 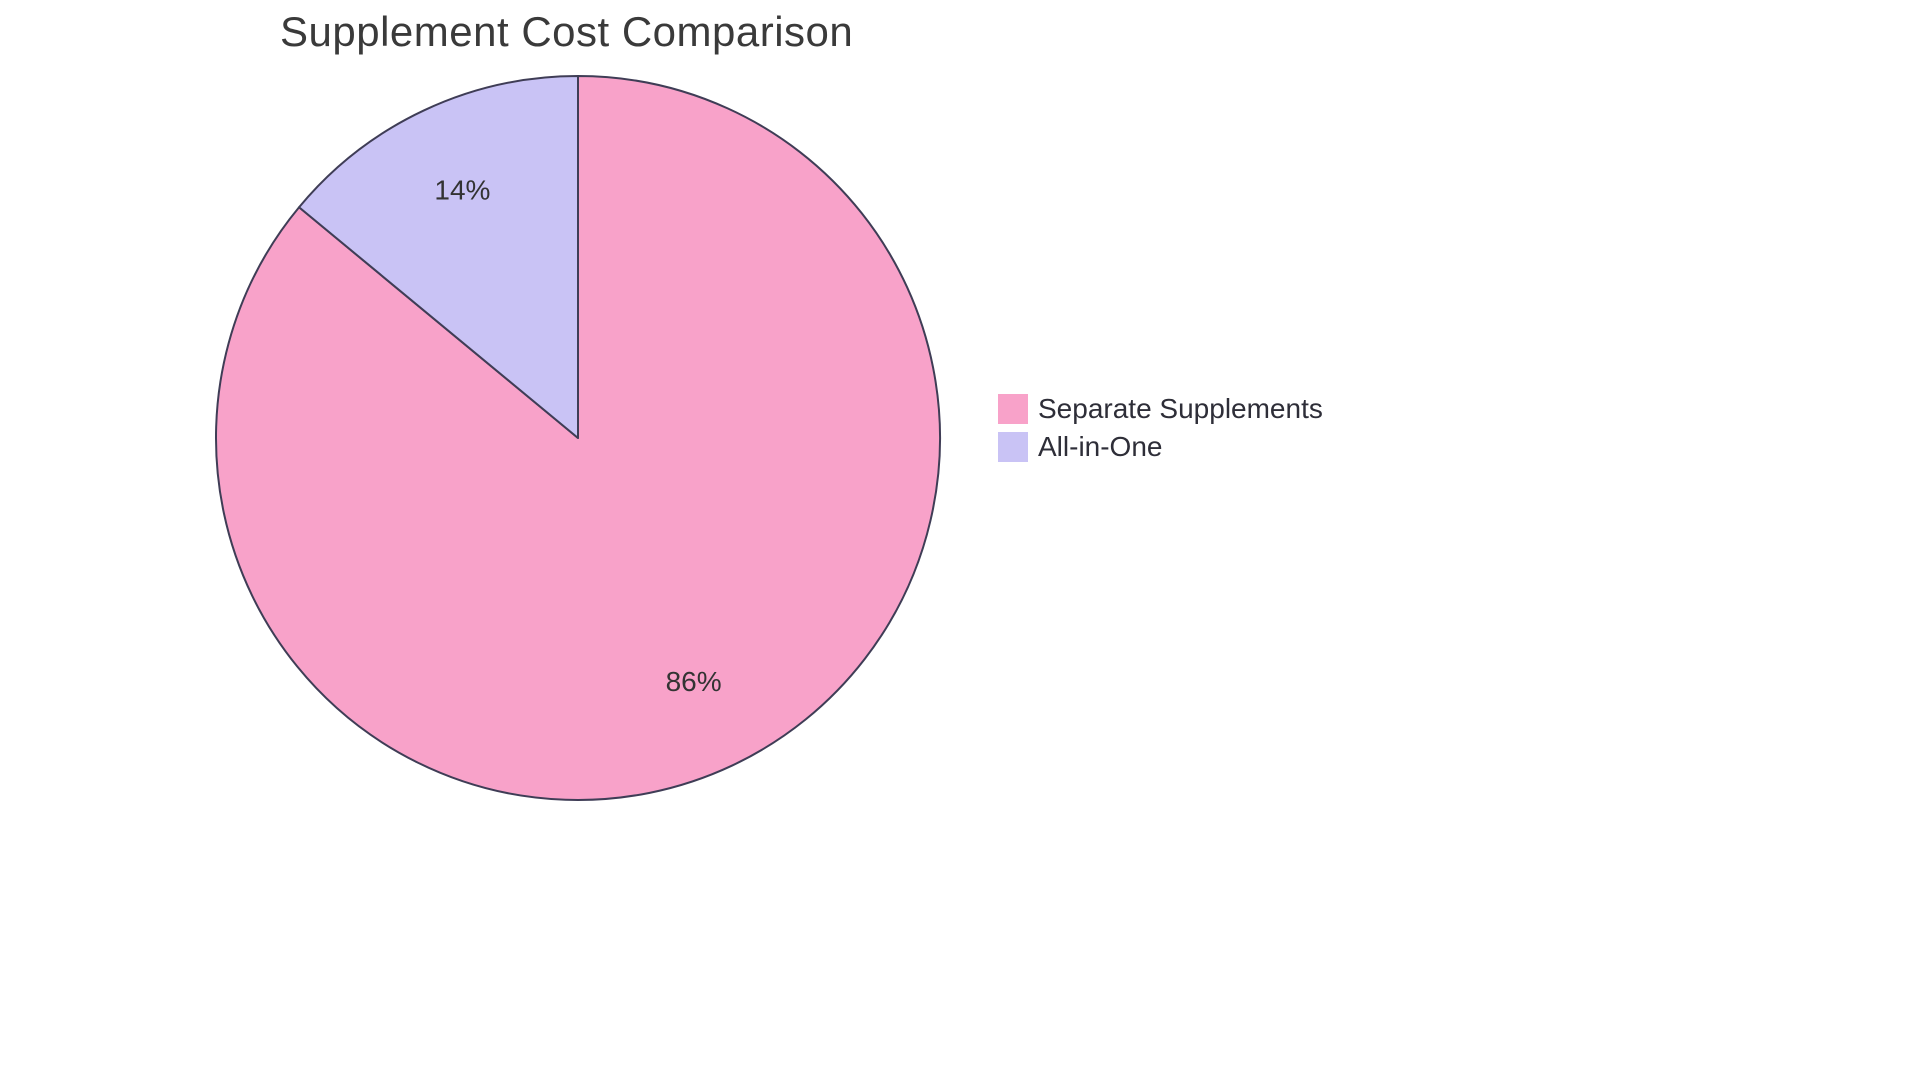 What do you see at coordinates (438, 257) in the screenshot?
I see `pie-slice-all-in-one` at bounding box center [438, 257].